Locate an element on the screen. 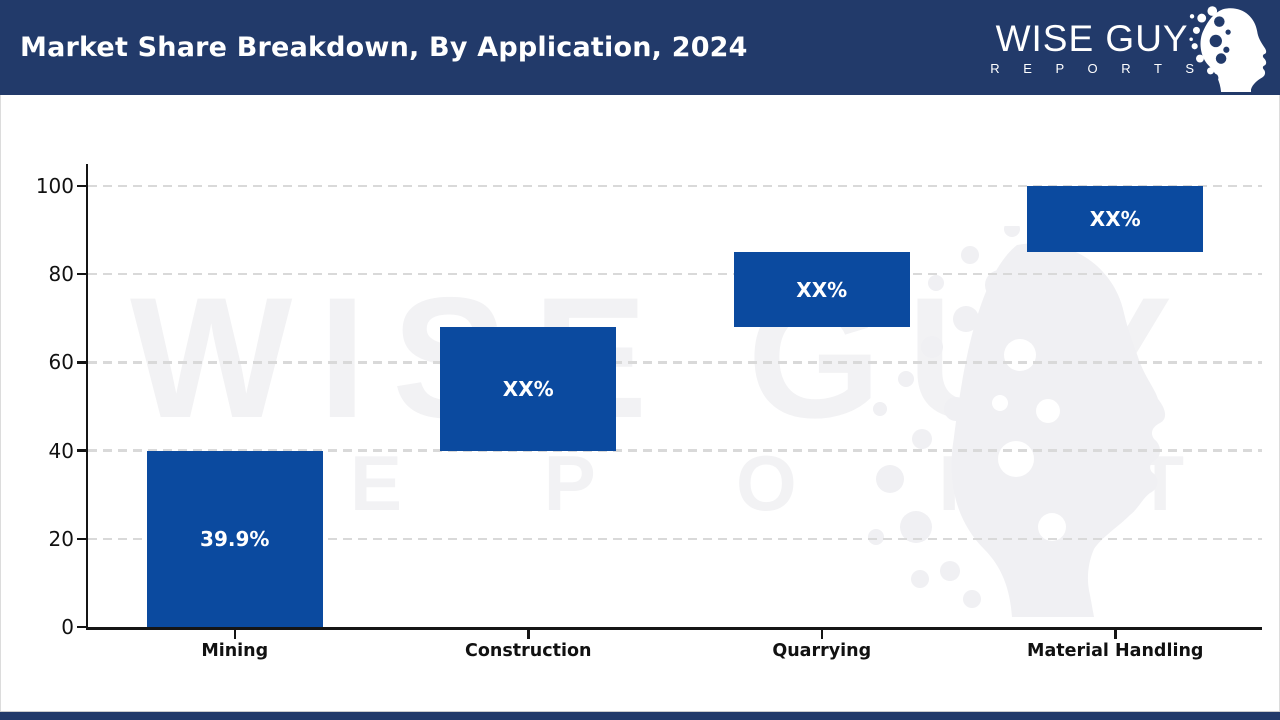 The width and height of the screenshot is (1280, 720). category-label-3: Material Handling is located at coordinates (1115, 651).